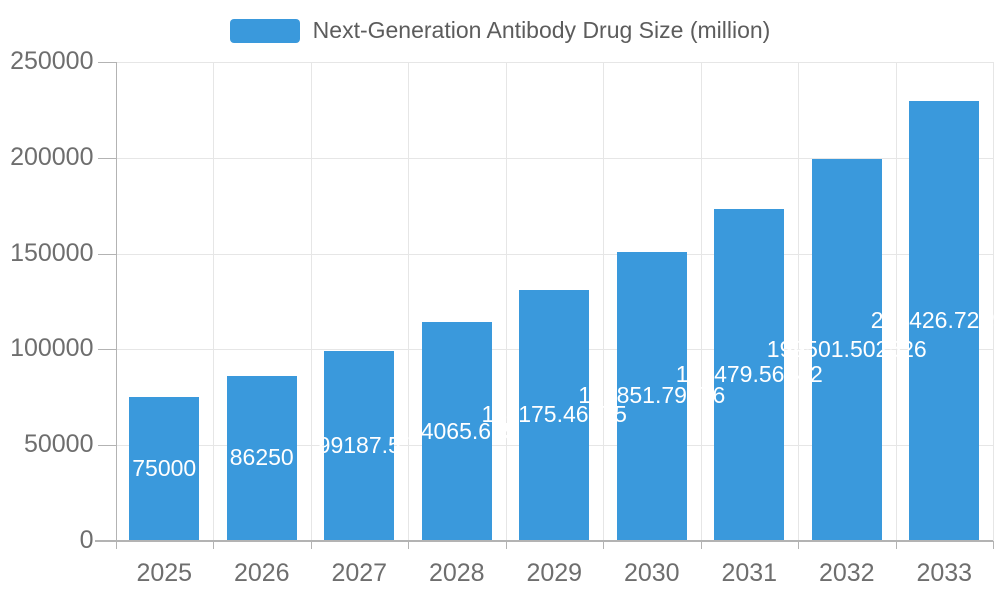 The width and height of the screenshot is (1000, 600). What do you see at coordinates (554, 573) in the screenshot?
I see `x-tick-label: 2029` at bounding box center [554, 573].